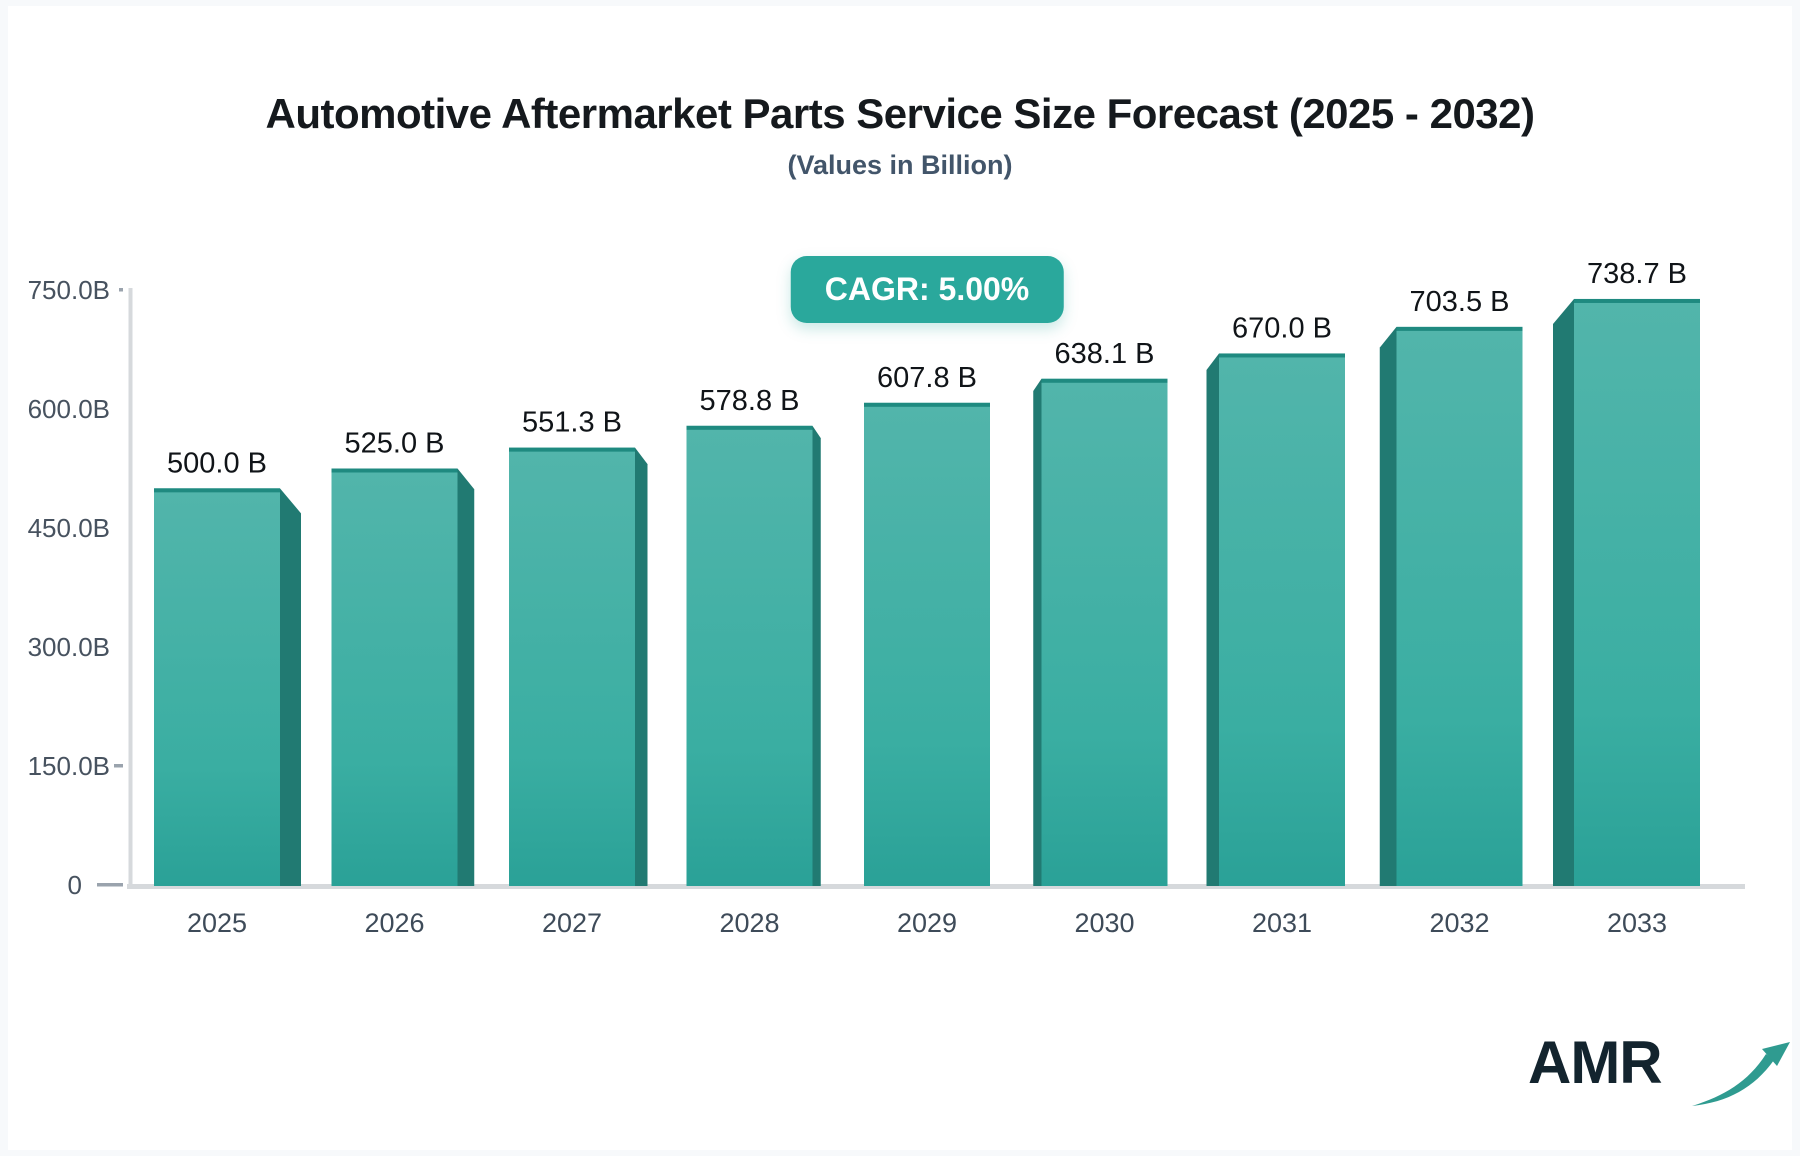  What do you see at coordinates (927, 923) in the screenshot?
I see `x-axis-category-label: 2029` at bounding box center [927, 923].